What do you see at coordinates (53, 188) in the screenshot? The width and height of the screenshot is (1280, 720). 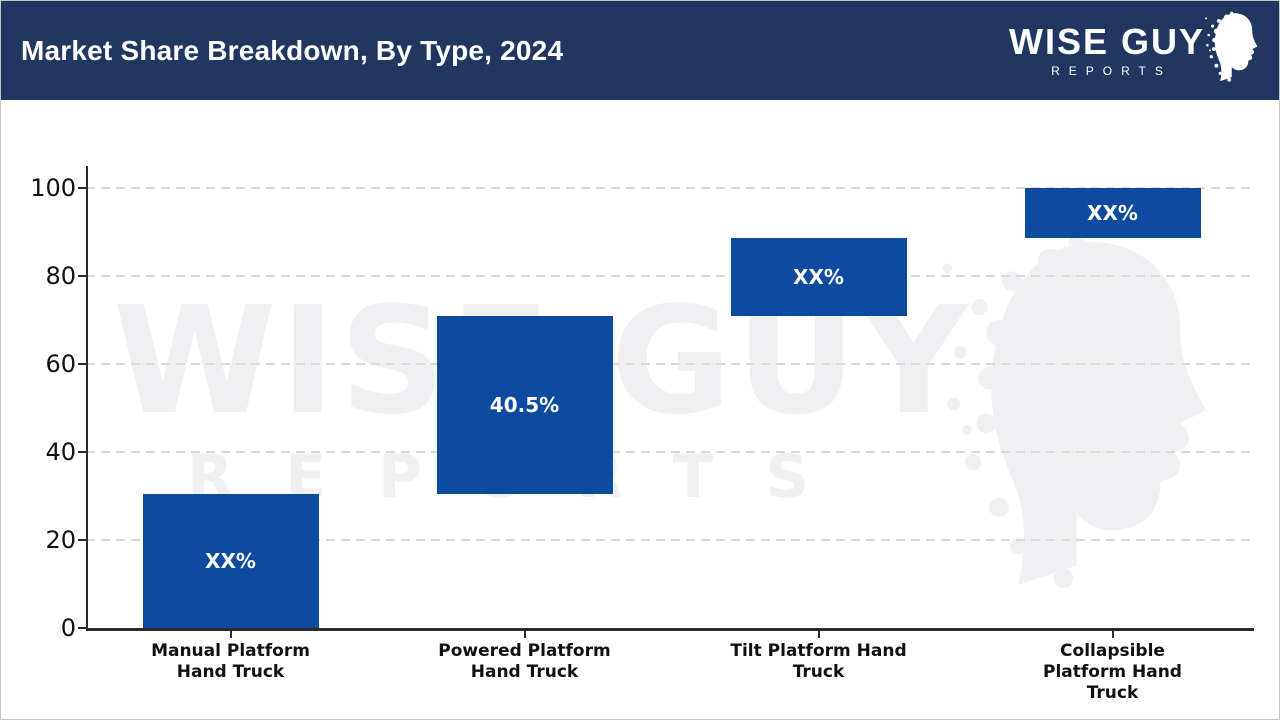 I see `y-tick-label-100: 100` at bounding box center [53, 188].